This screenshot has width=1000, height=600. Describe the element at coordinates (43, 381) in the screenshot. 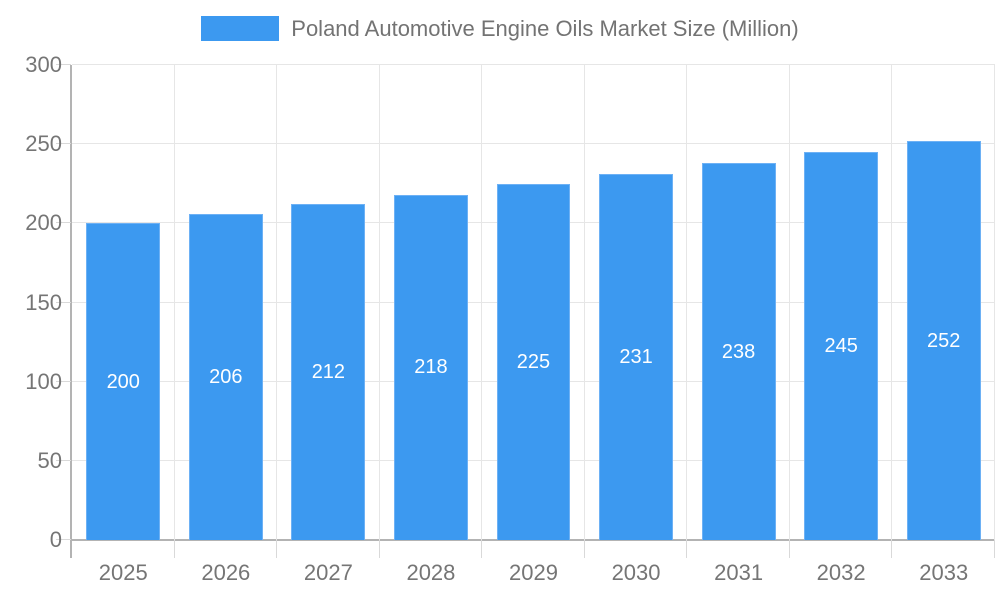

I see `y-axis-tick-label: 100` at that location.